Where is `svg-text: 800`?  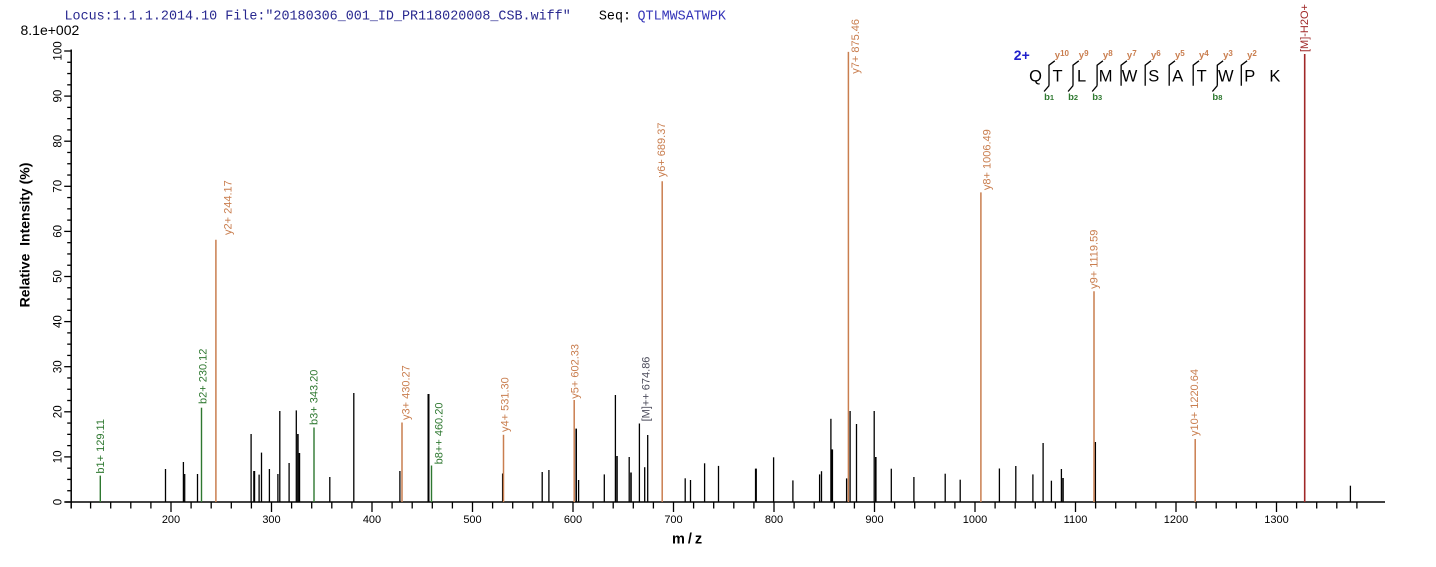 svg-text: 800 is located at coordinates (774, 520).